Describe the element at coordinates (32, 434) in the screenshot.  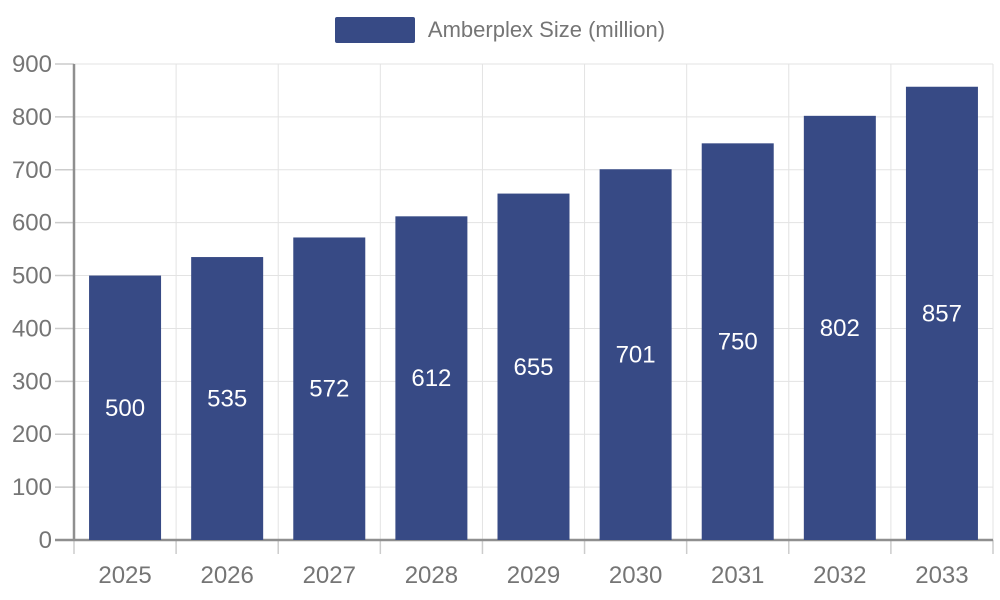
I see `y-axis-tick-label: 200` at that location.